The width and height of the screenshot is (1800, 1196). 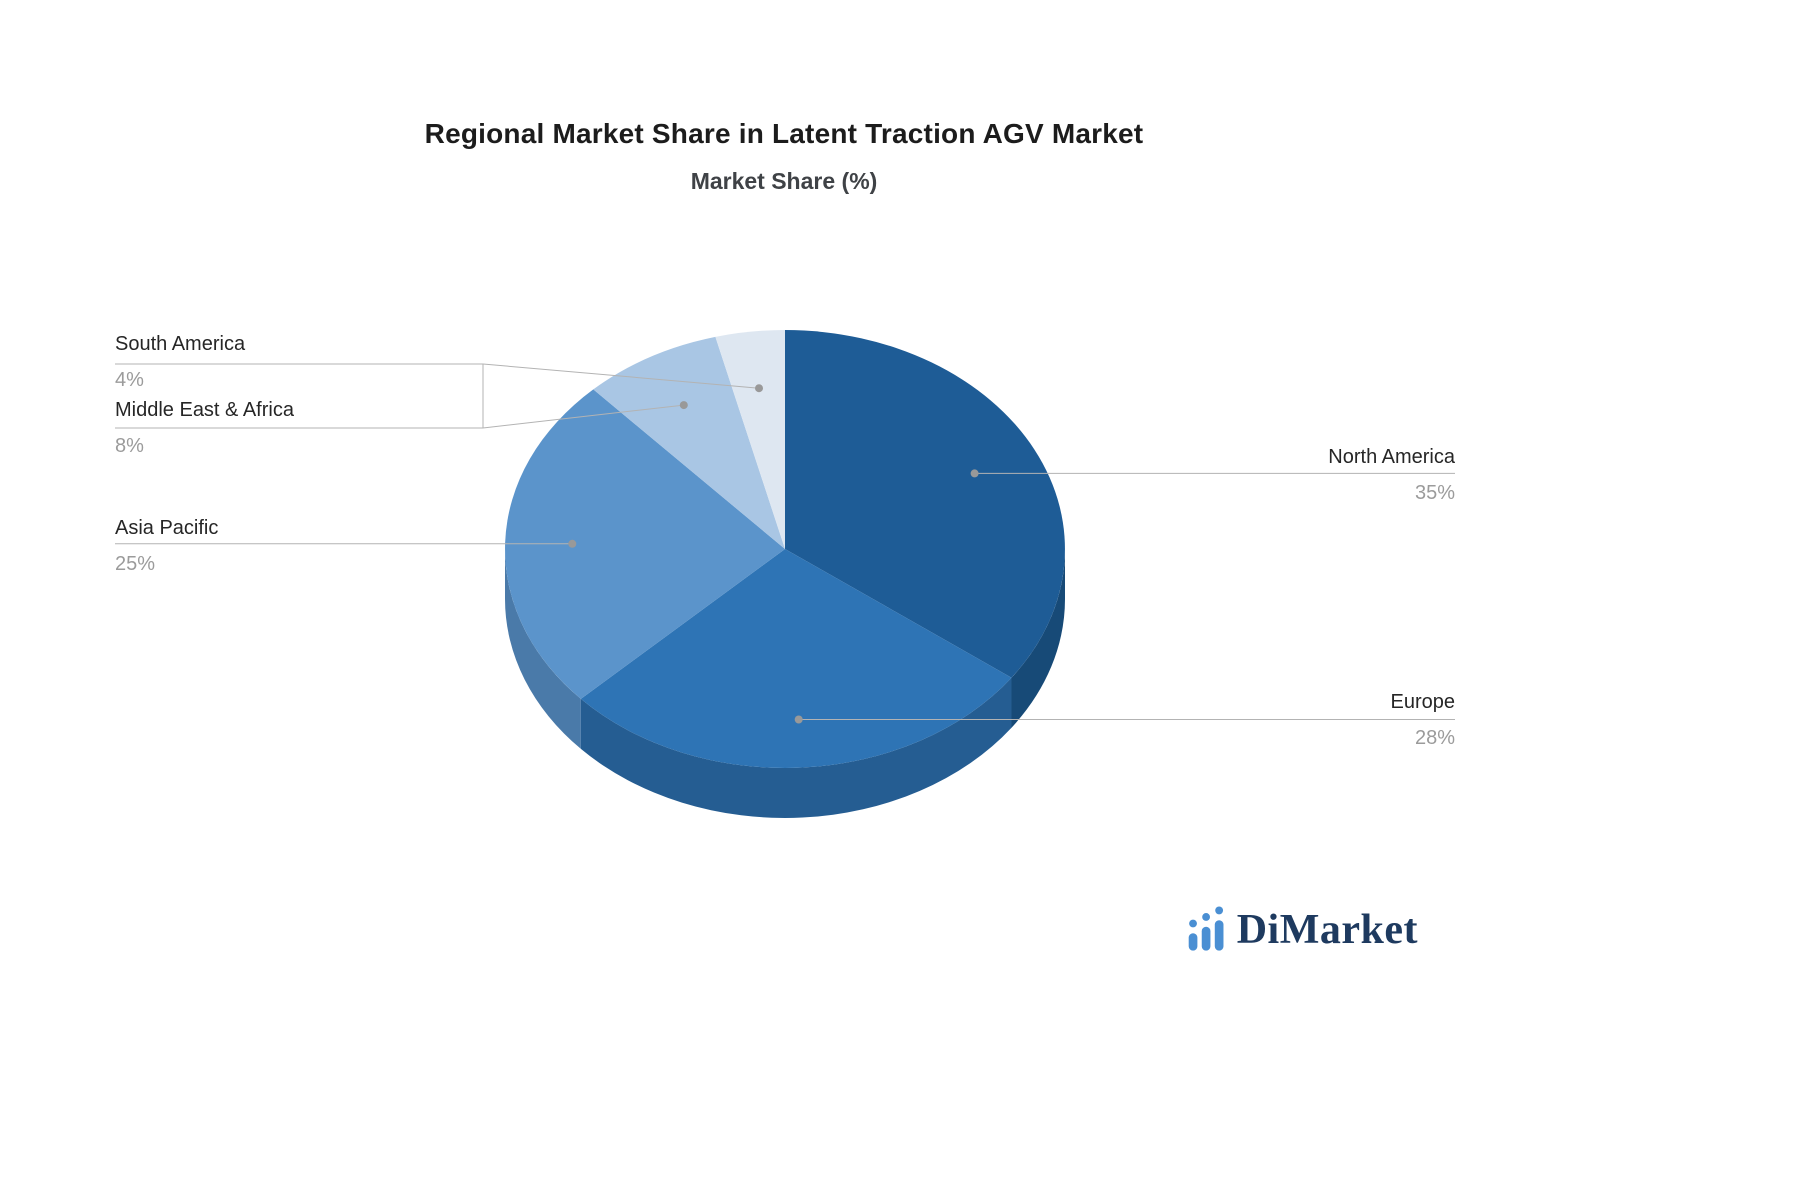 What do you see at coordinates (1434, 738) in the screenshot?
I see `slice-value-text: 28%` at bounding box center [1434, 738].